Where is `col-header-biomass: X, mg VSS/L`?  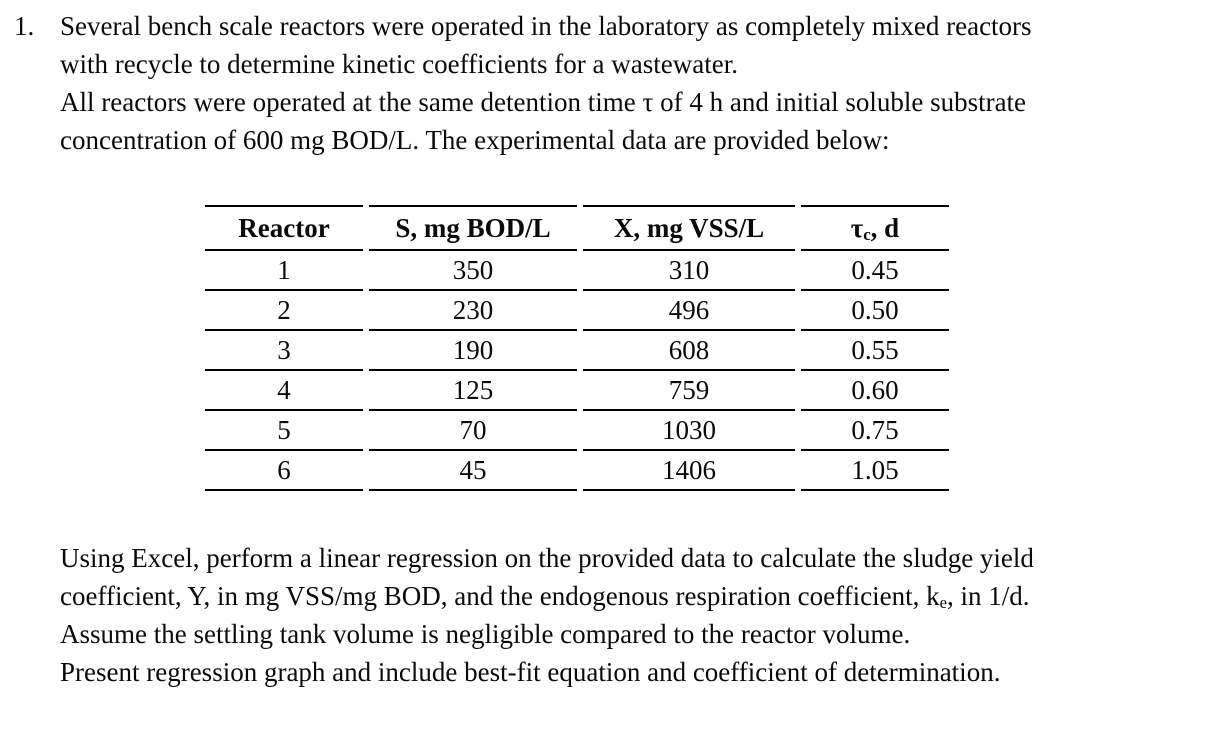
col-header-biomass: X, mg VSS/L is located at coordinates (689, 228).